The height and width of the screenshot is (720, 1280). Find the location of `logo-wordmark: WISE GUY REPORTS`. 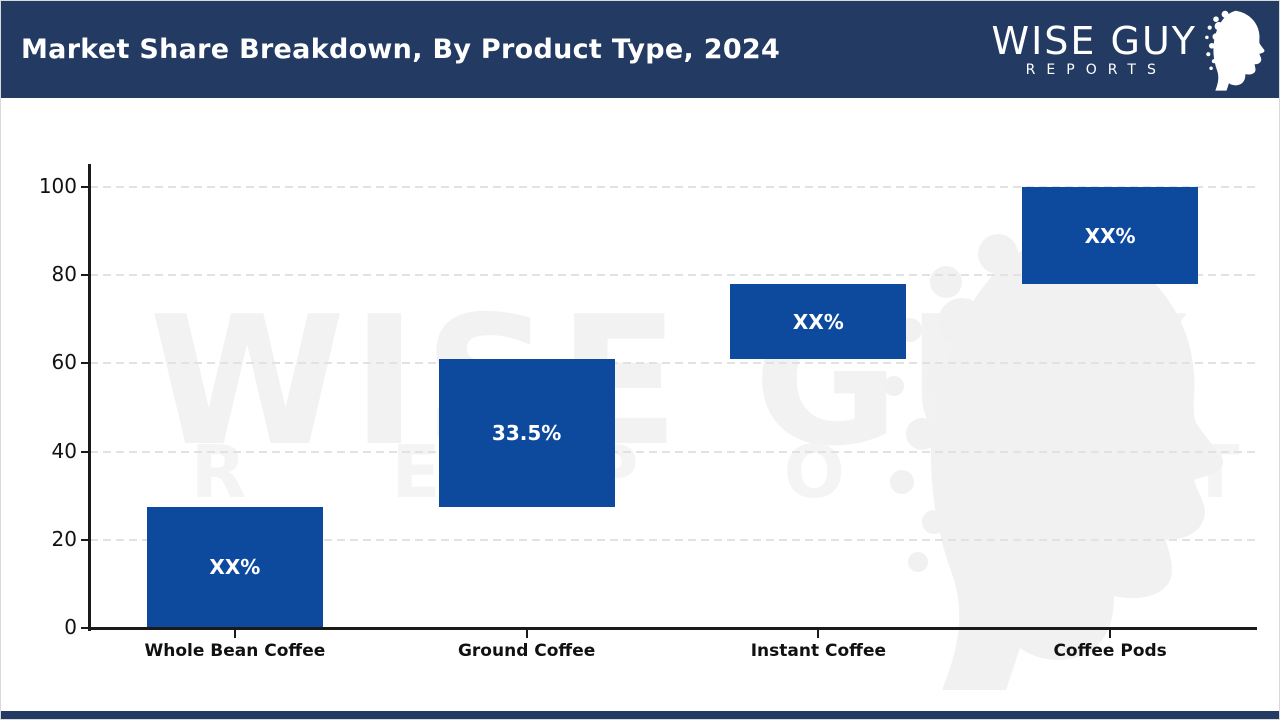

logo-wordmark: WISE GUY REPORTS is located at coordinates (1094, 50).